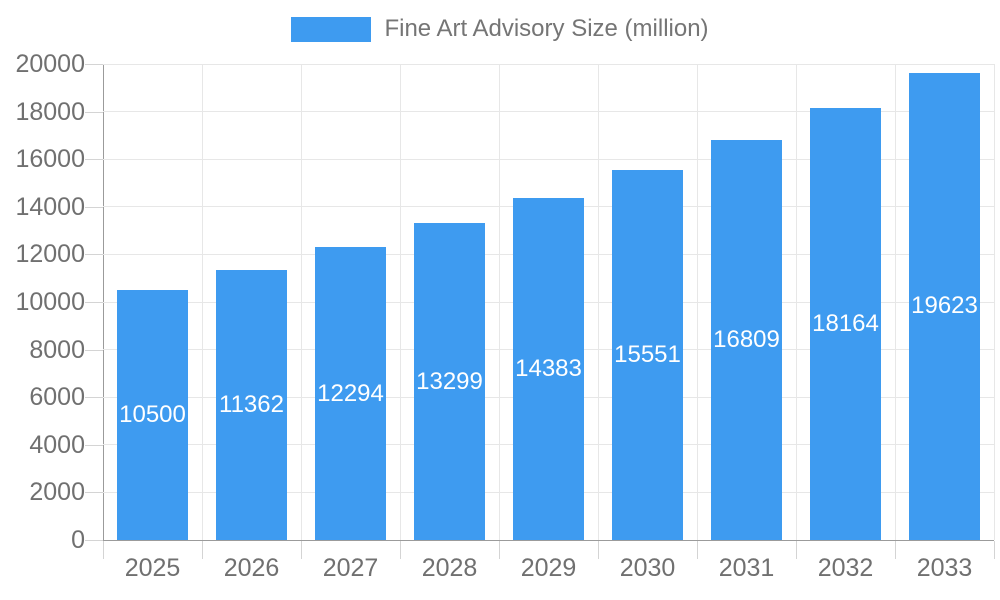 This screenshot has height=600, width=1000. I want to click on bar-2028: 13299, so click(449, 381).